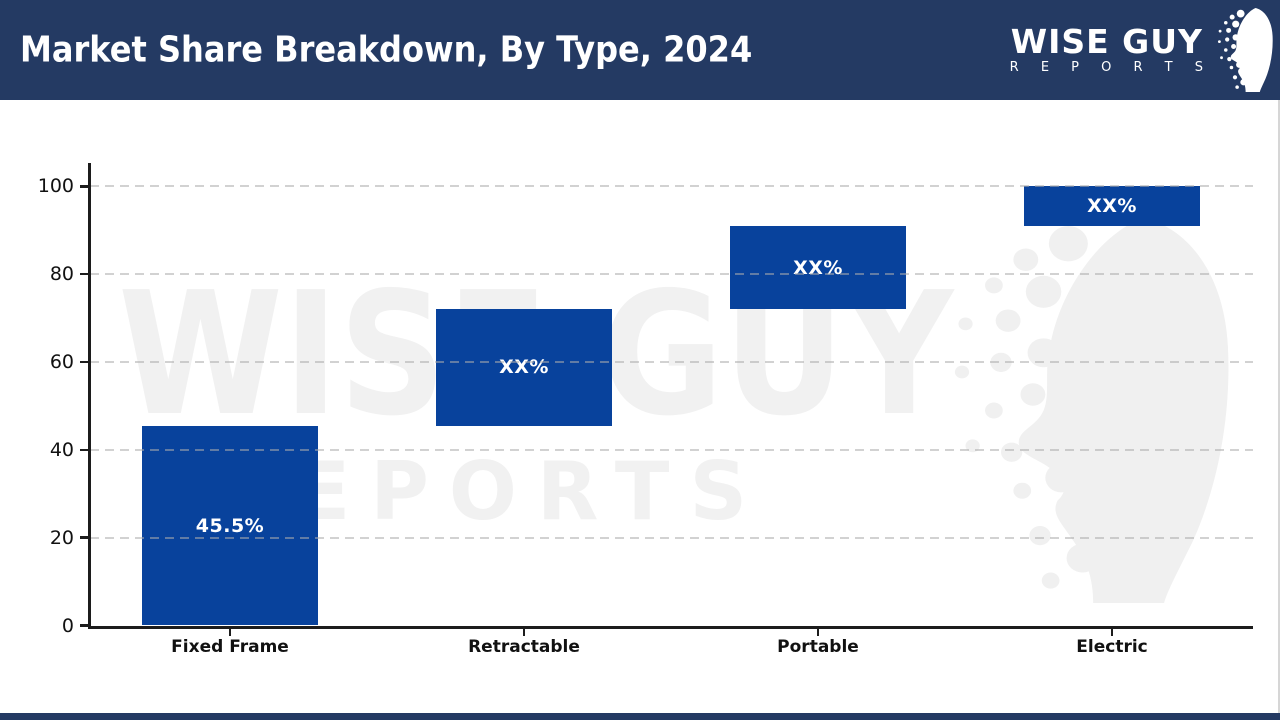 The width and height of the screenshot is (1280, 720). Describe the element at coordinates (61, 449) in the screenshot. I see `y-tick-label-40: 40` at that location.